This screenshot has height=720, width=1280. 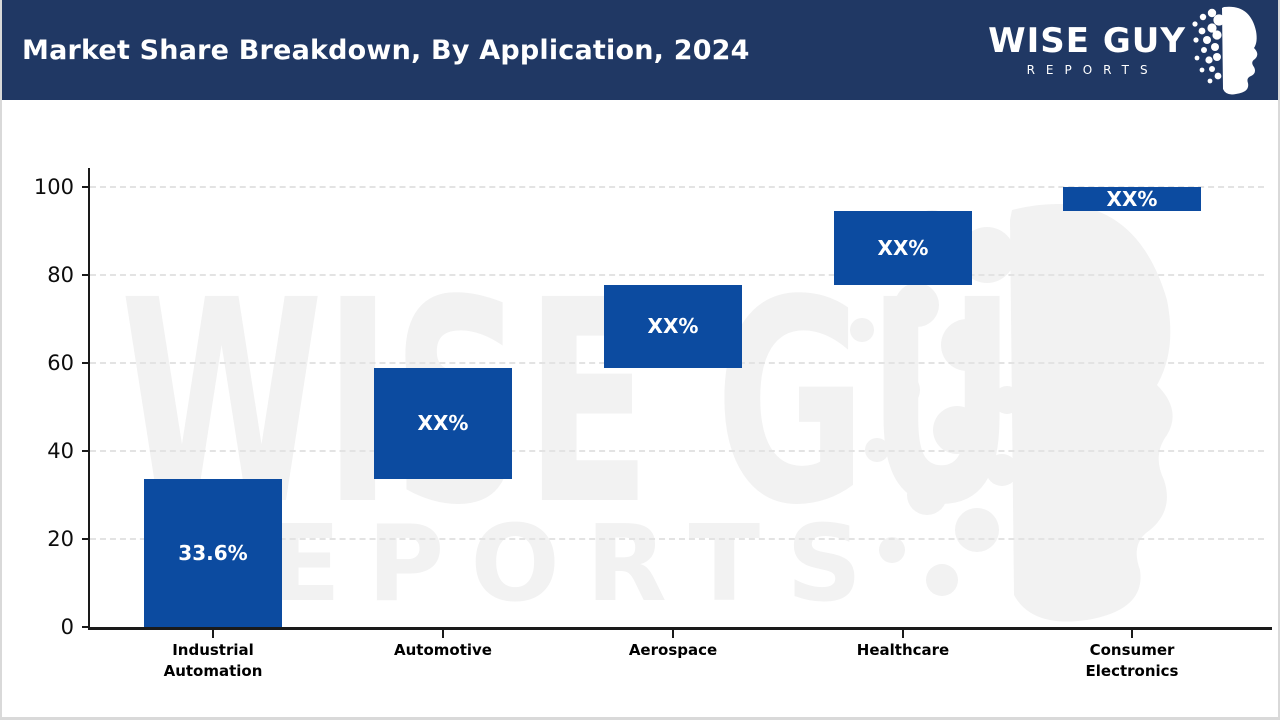 What do you see at coordinates (213, 634) in the screenshot?
I see `x-tick-industrial-automation` at bounding box center [213, 634].